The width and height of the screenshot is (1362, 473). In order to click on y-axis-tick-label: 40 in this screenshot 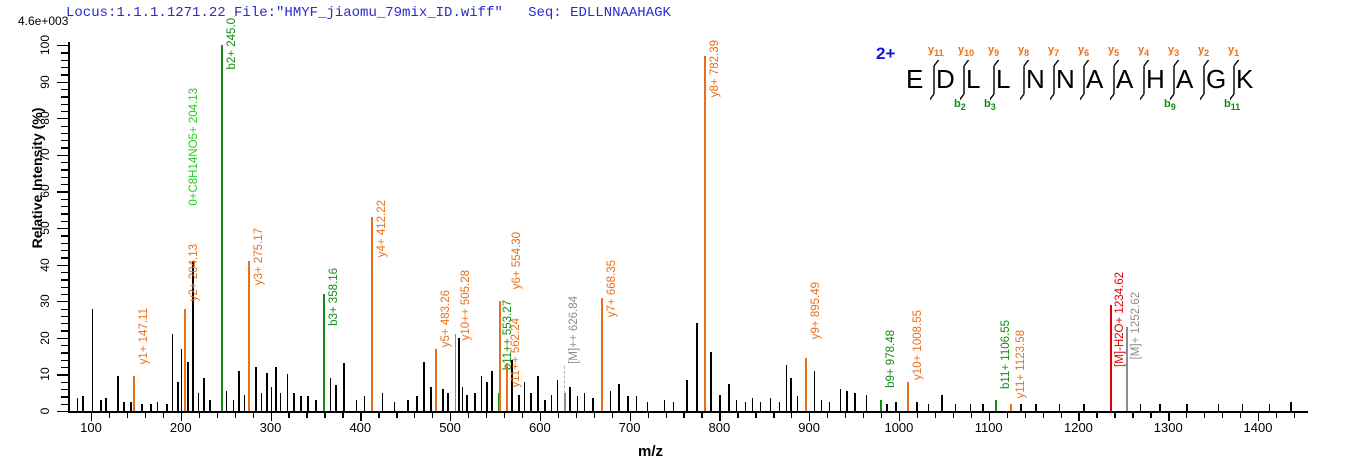, I will do `click(45, 264)`.